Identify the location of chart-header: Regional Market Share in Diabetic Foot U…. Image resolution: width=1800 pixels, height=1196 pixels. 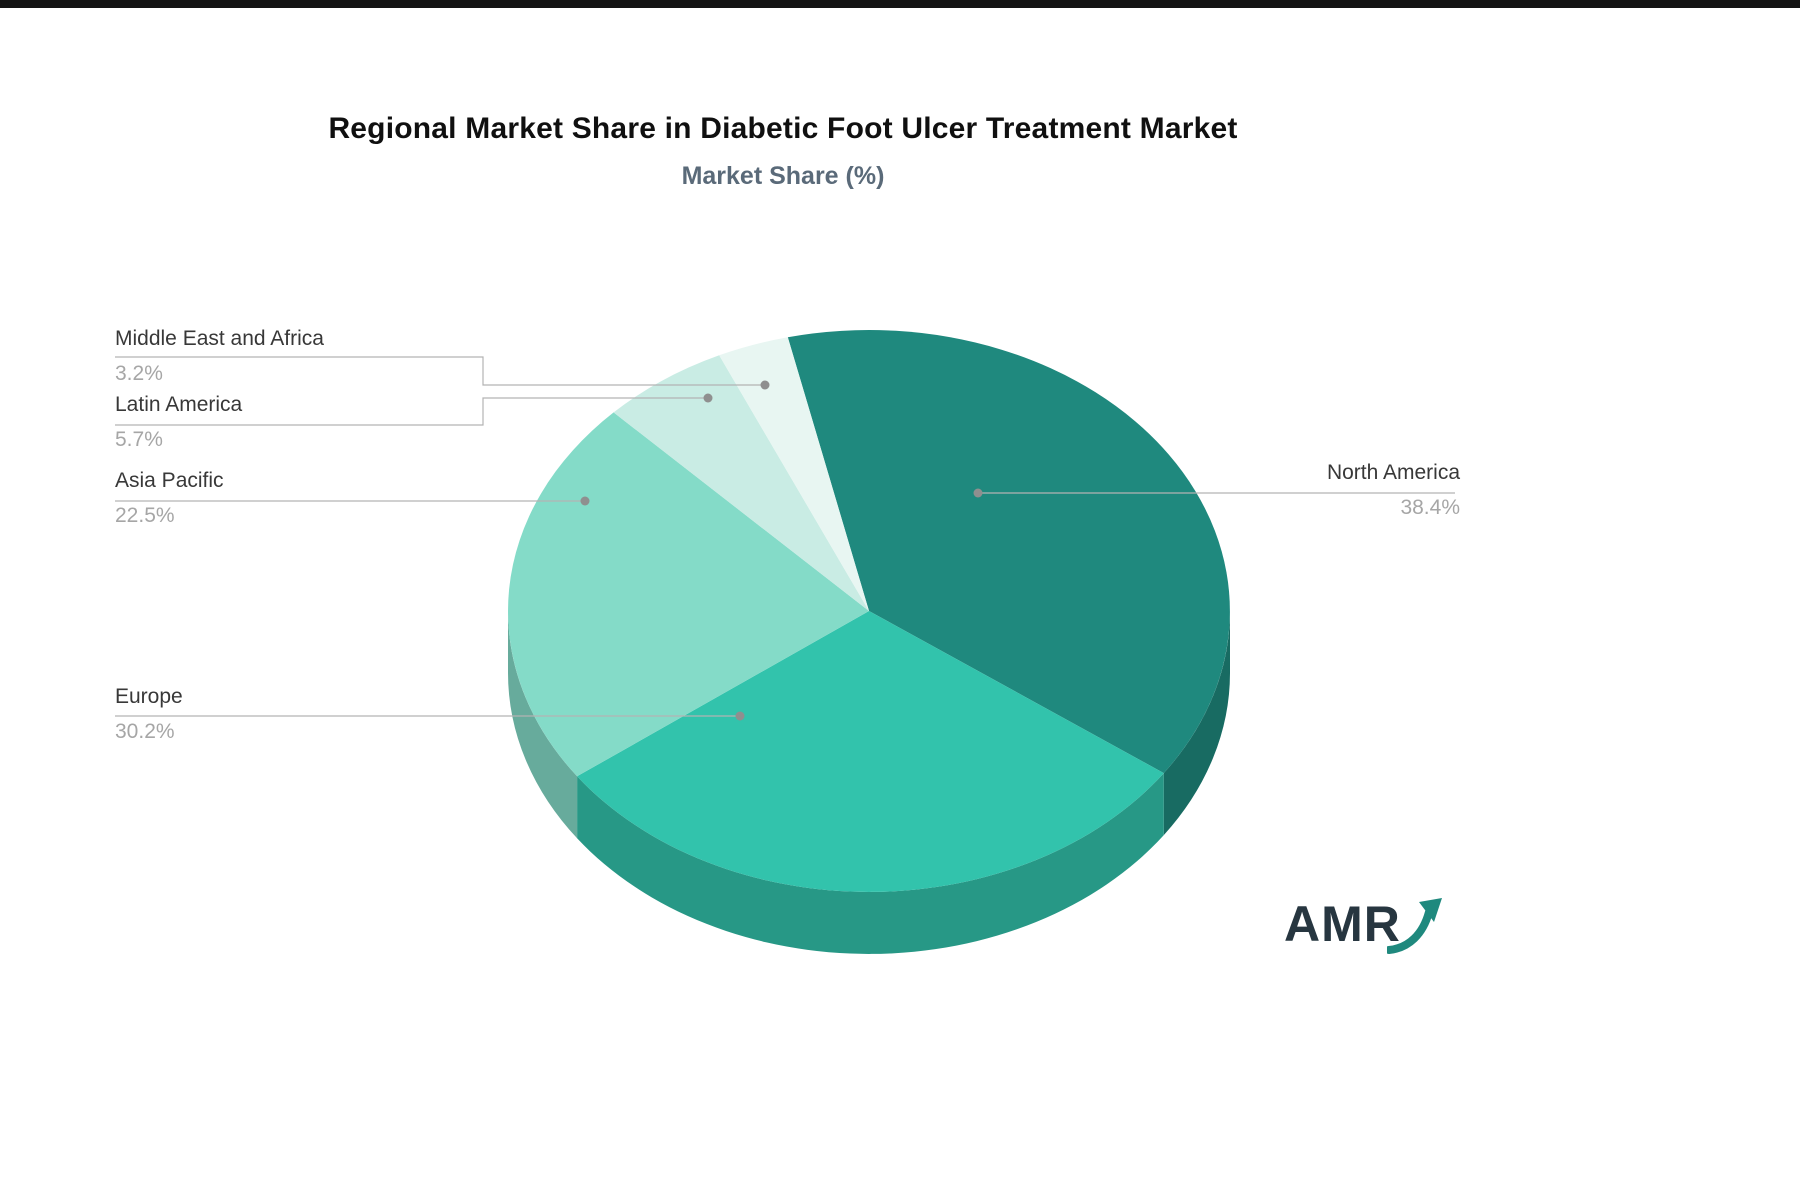
(783, 151).